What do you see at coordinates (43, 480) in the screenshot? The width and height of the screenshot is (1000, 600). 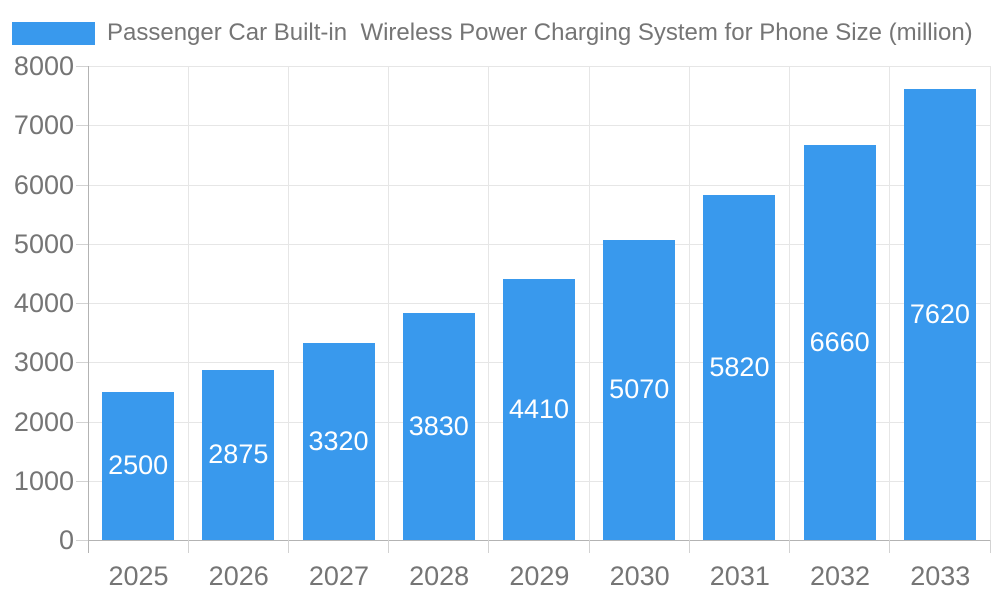 I see `y-tick-label: 1000` at bounding box center [43, 480].